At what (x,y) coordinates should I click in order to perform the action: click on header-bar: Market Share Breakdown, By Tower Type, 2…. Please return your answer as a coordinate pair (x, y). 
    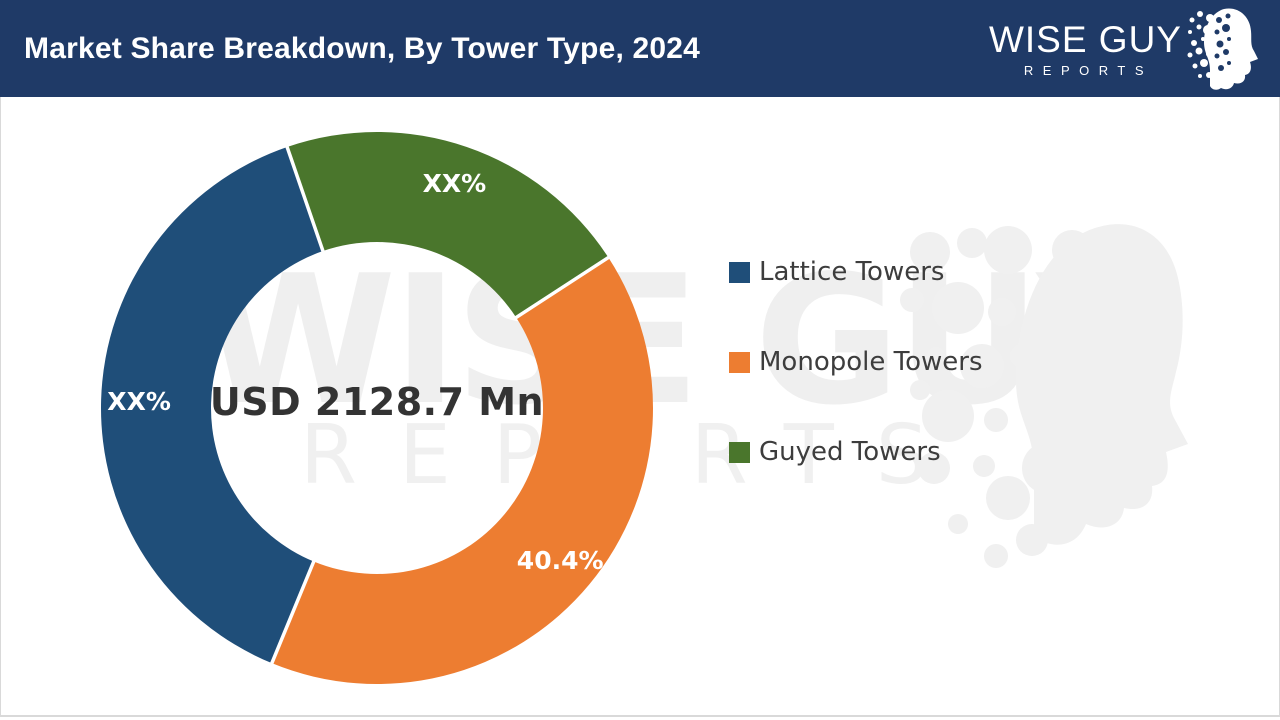
    Looking at the image, I should click on (640, 48).